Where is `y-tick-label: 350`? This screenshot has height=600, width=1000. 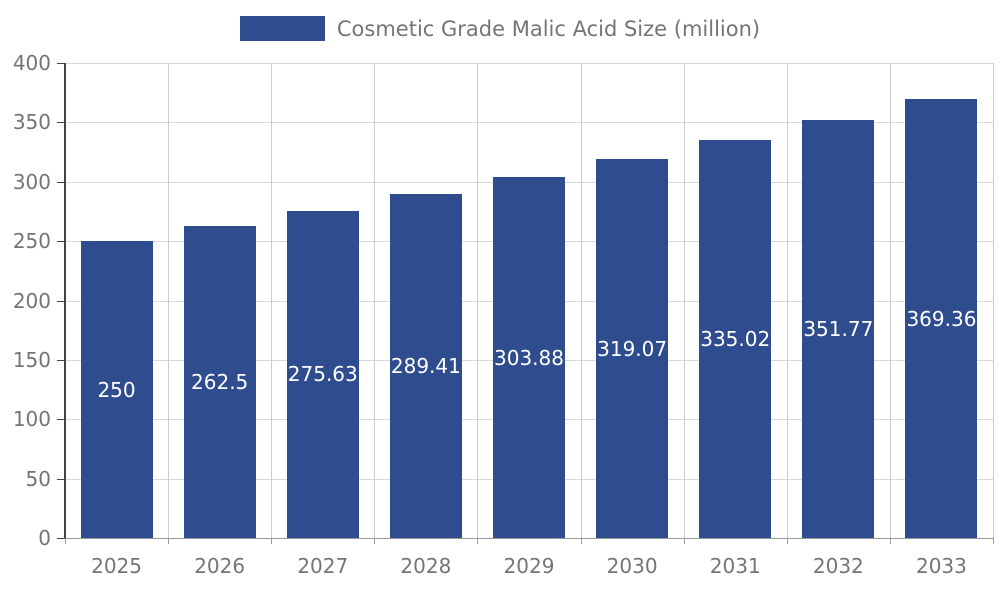
y-tick-label: 350 is located at coordinates (31, 122).